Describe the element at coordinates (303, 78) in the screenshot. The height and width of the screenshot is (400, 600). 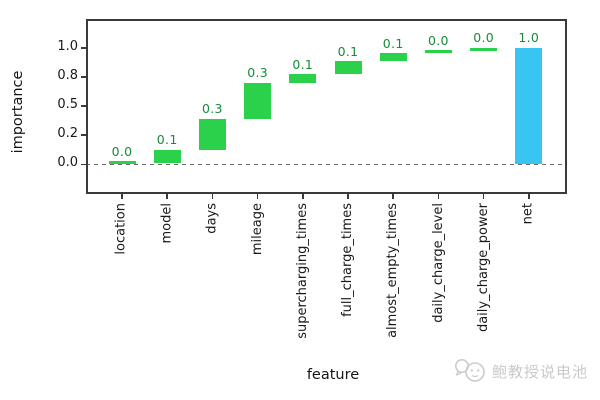
I see `bar-supercharging_times` at that location.